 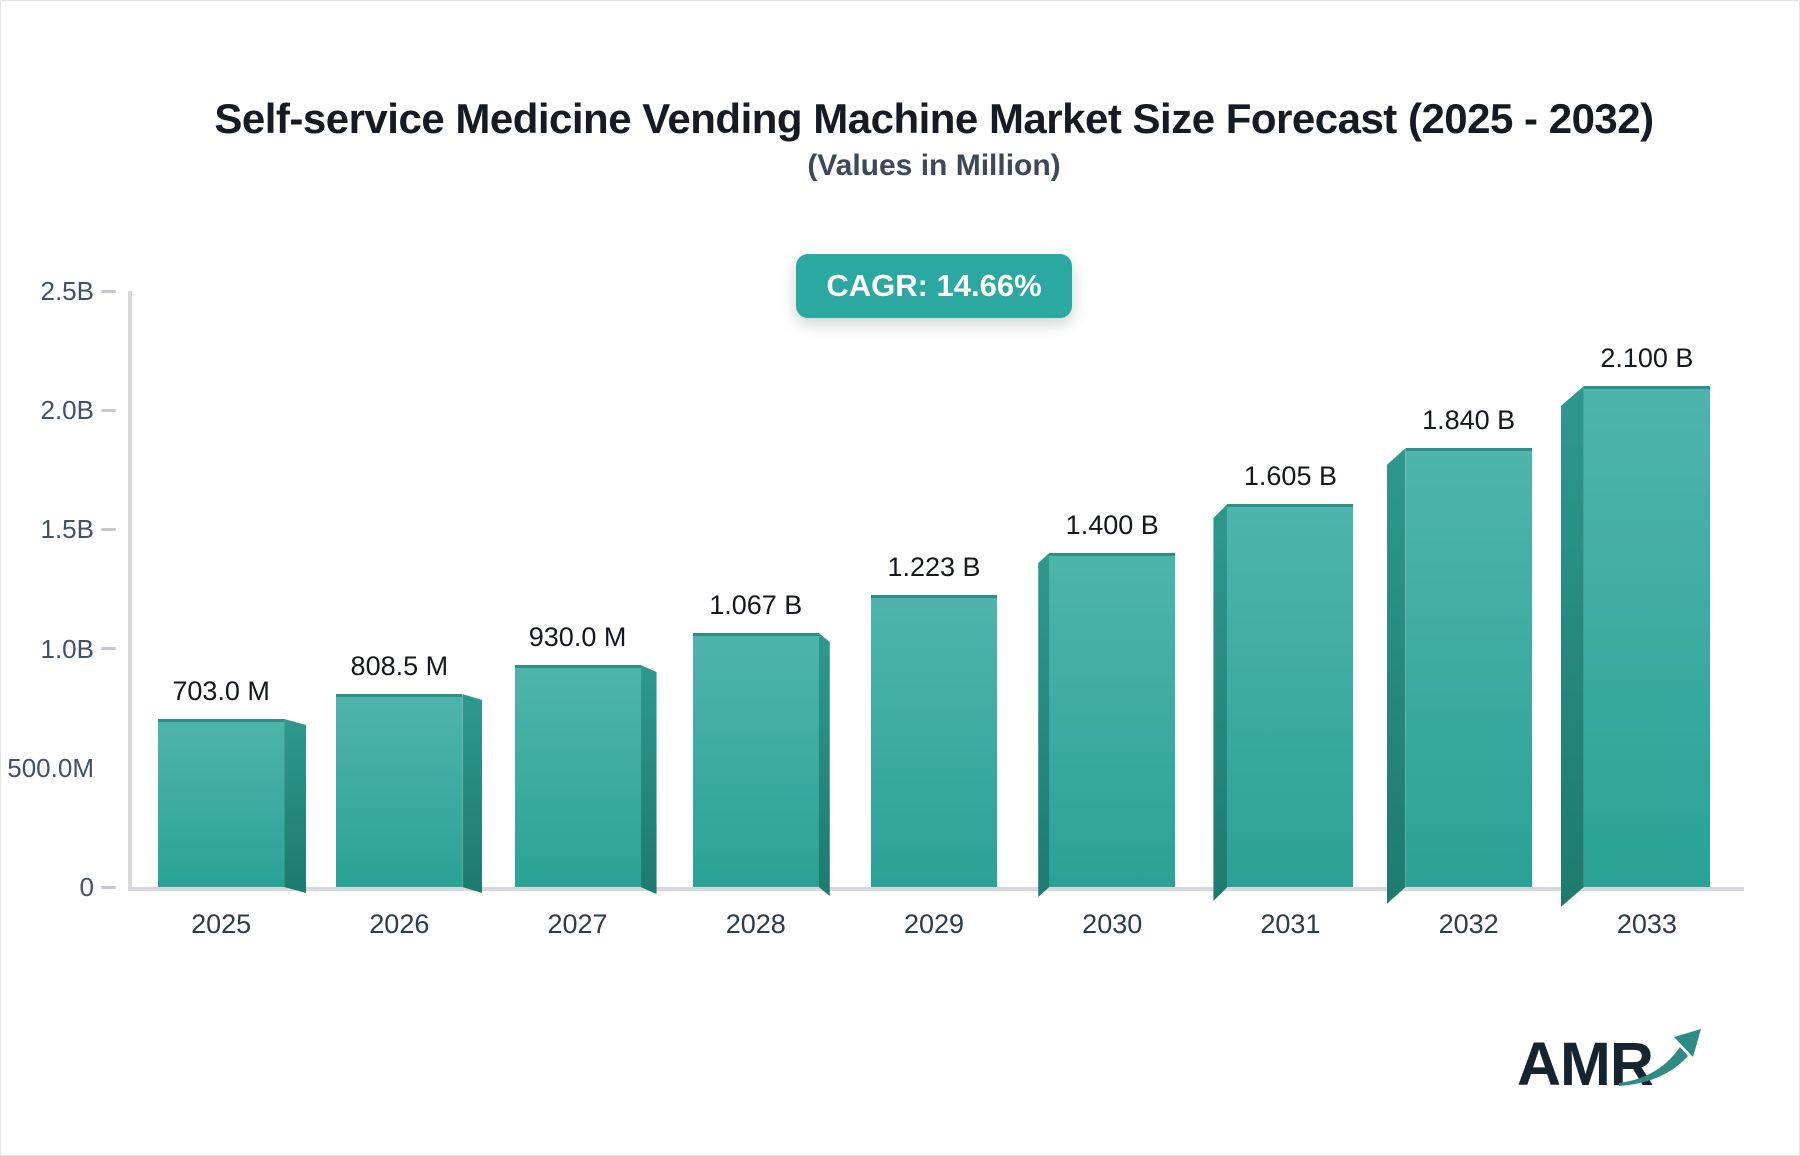 I want to click on bar-value-label: 1.067 B, so click(x=756, y=605).